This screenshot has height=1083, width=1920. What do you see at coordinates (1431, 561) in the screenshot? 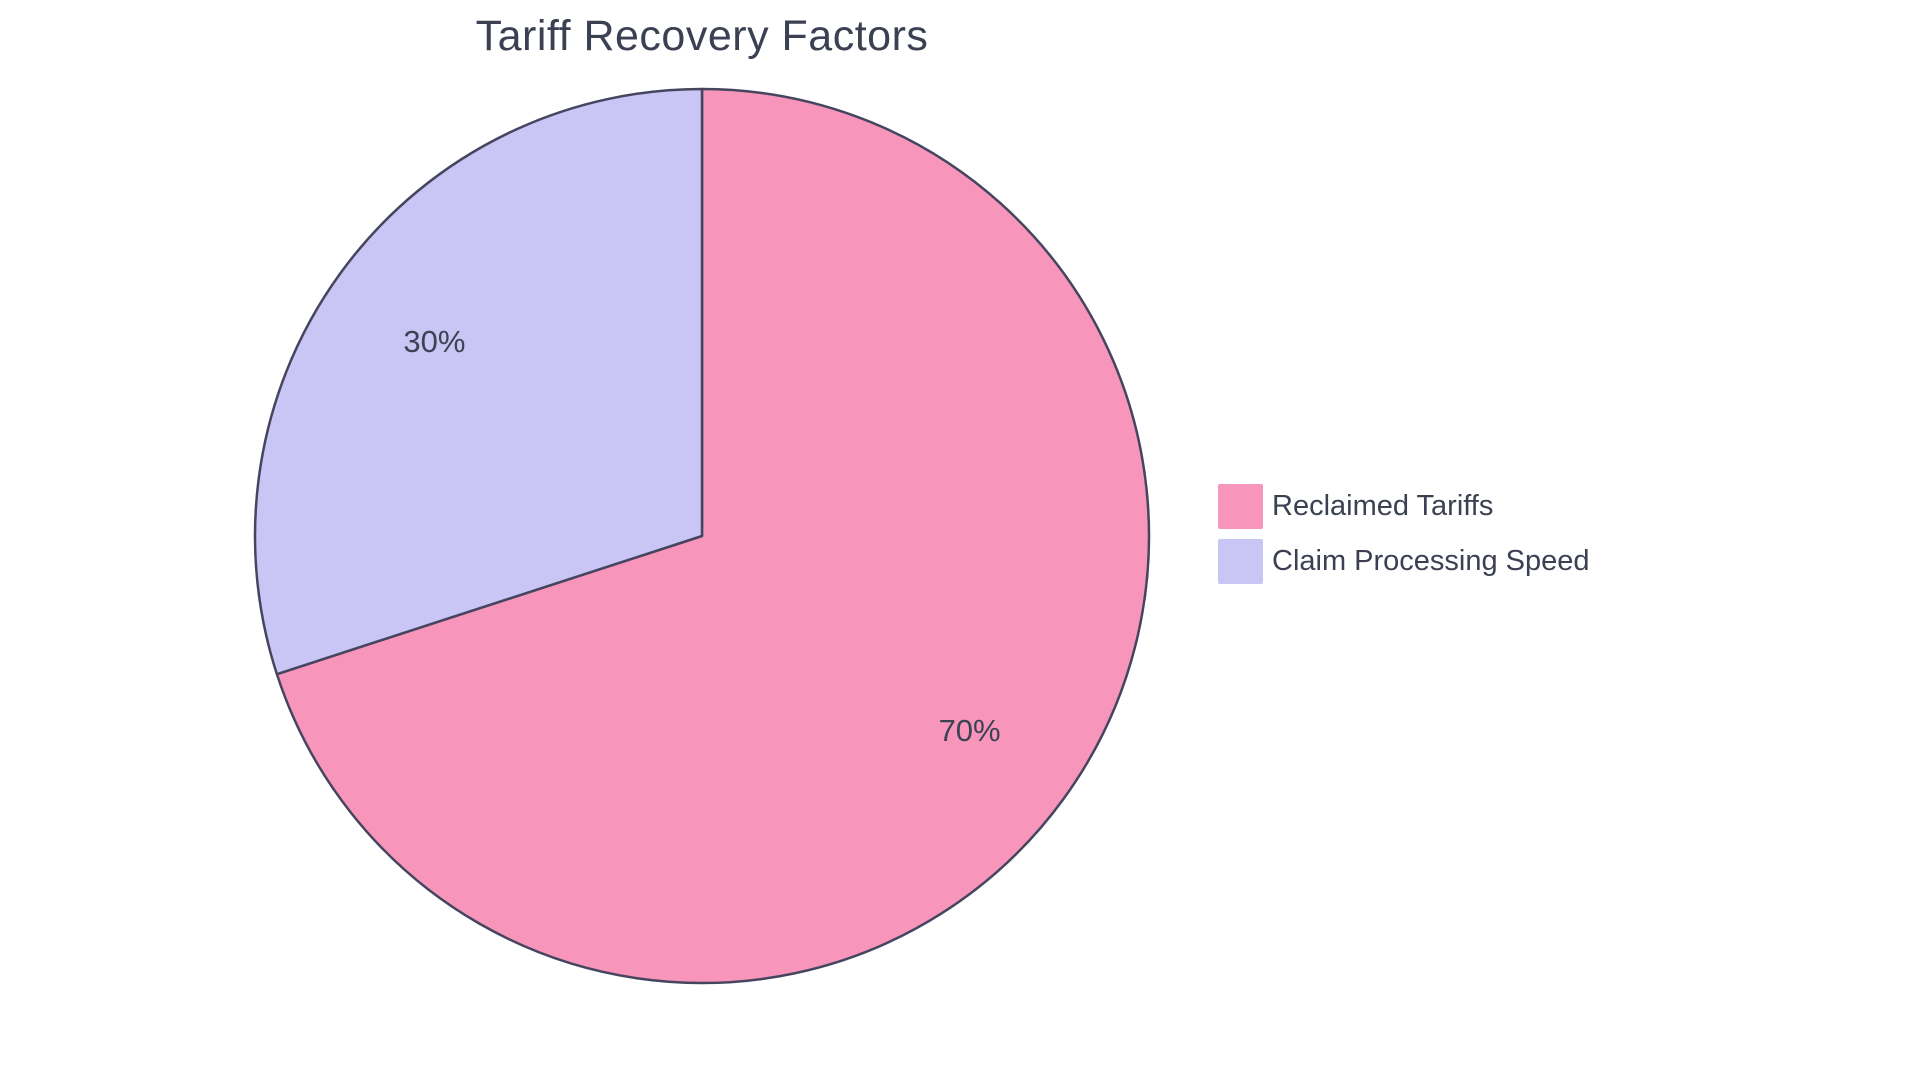
I see `legend-label: Claim Processing Speed` at bounding box center [1431, 561].